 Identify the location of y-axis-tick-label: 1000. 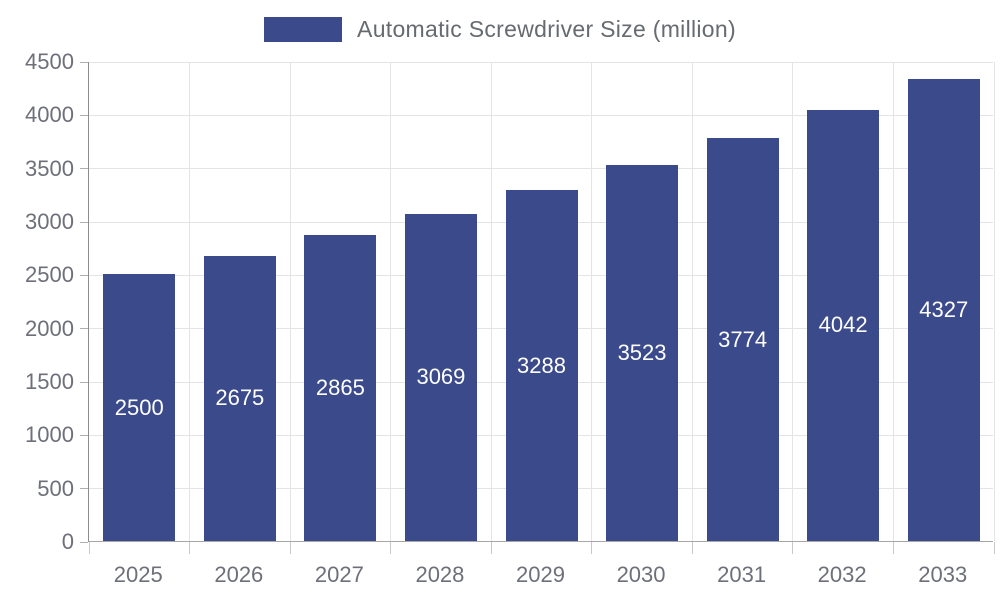
(49, 435).